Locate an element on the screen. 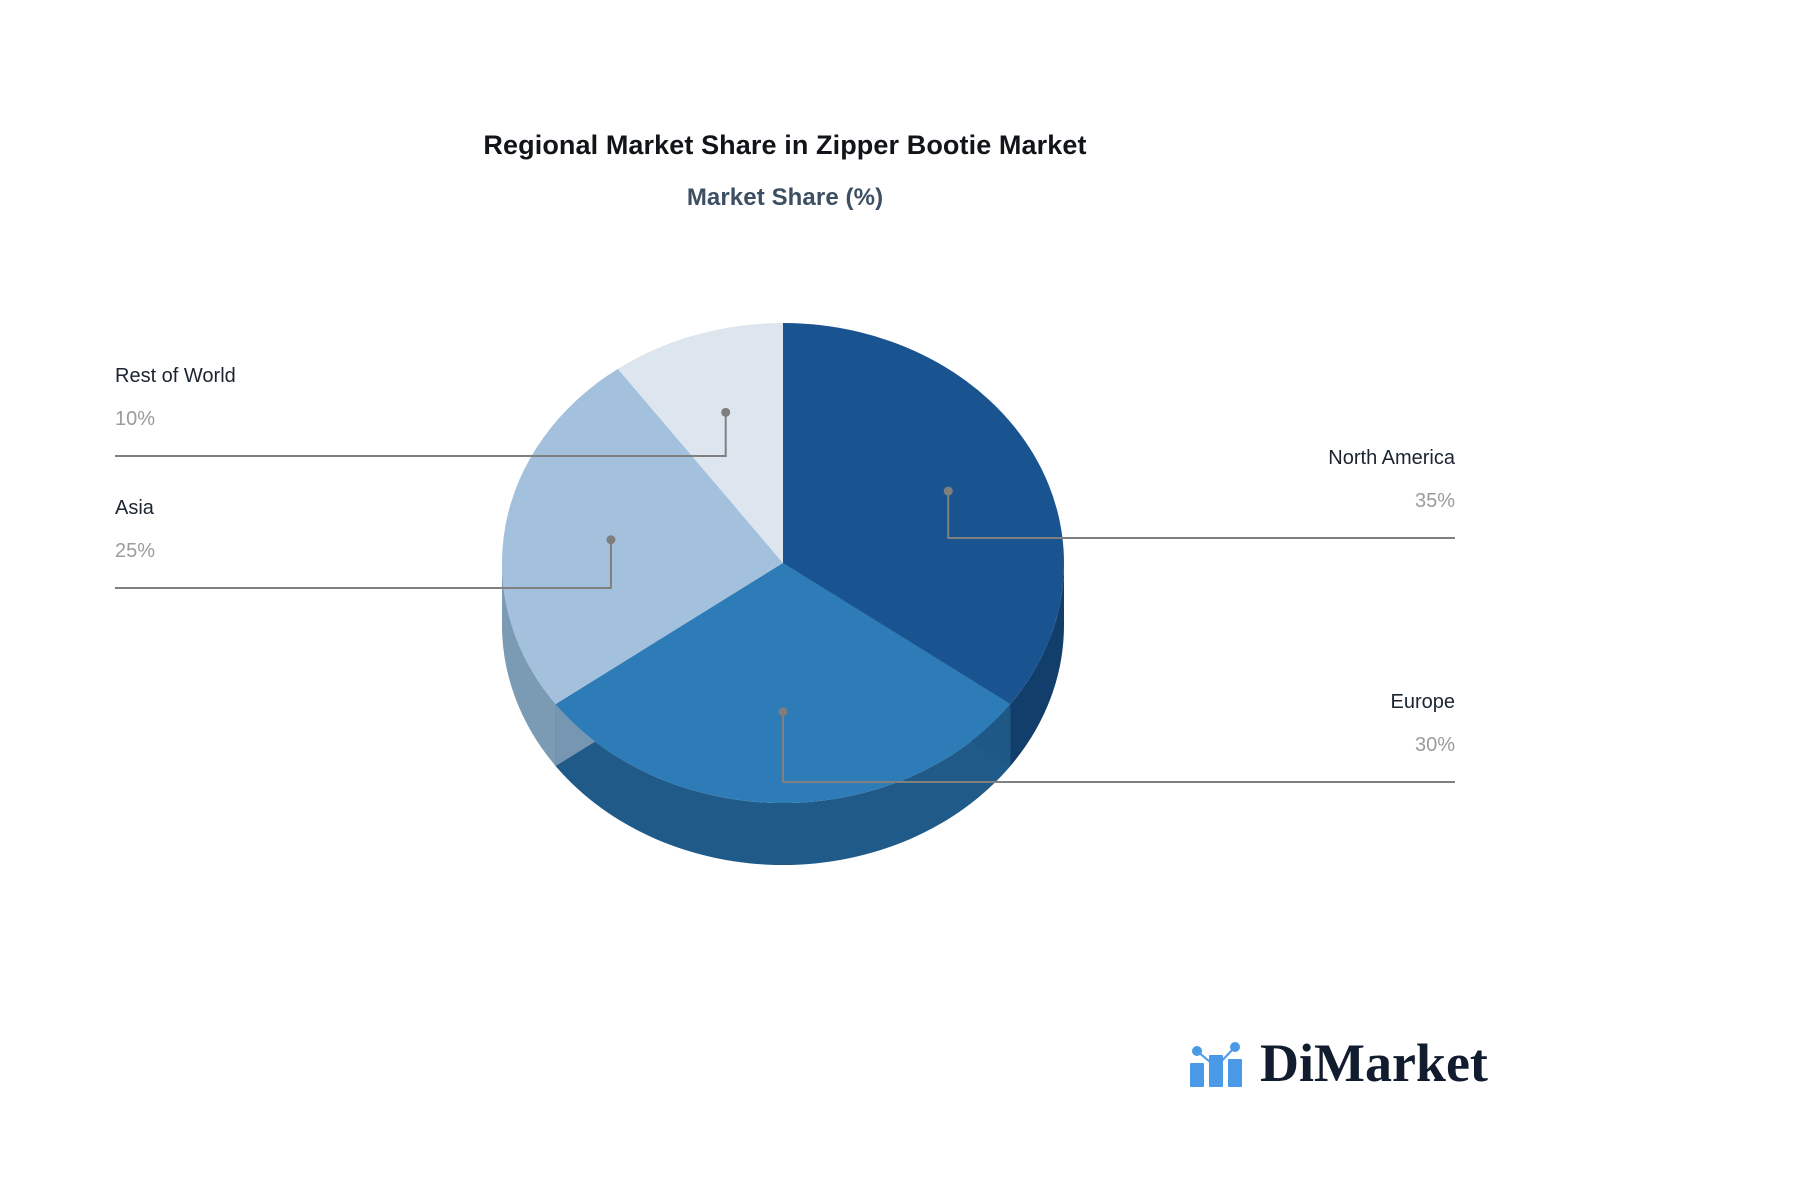  pie-slice-asia is located at coordinates (642, 536).